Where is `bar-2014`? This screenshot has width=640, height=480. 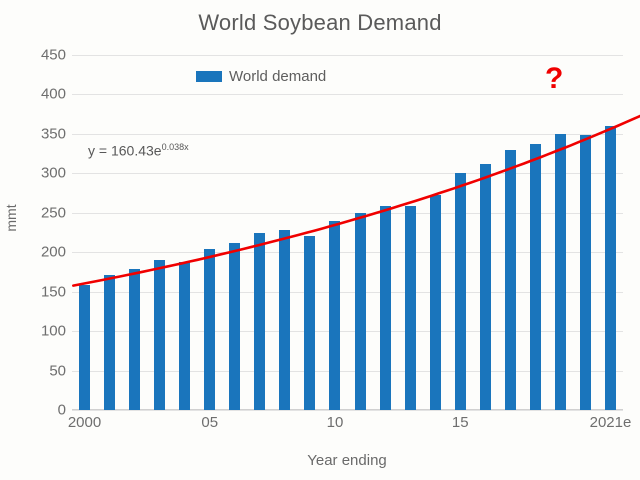
bar-2014 is located at coordinates (435, 302).